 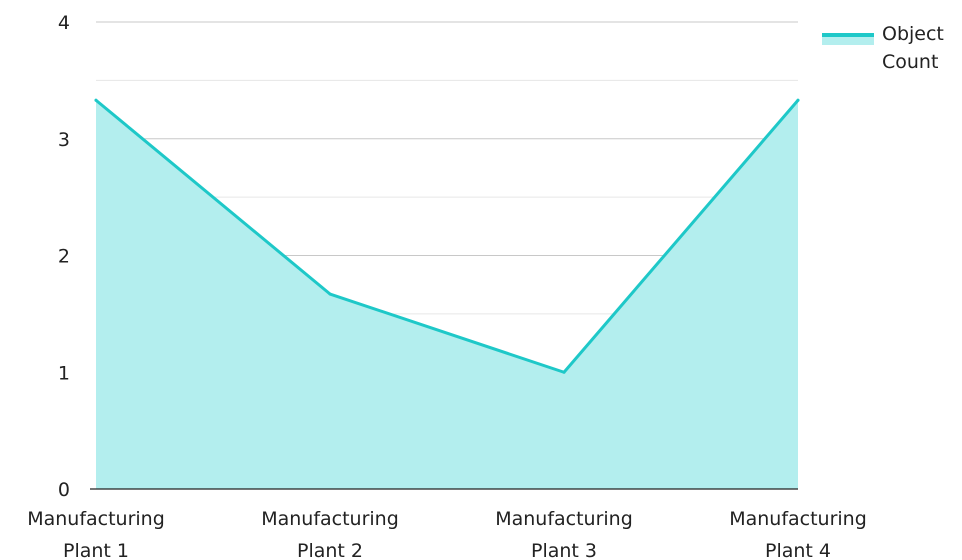 I want to click on y-axis-ticks: 0 1 2 3 4, so click(x=64, y=256).